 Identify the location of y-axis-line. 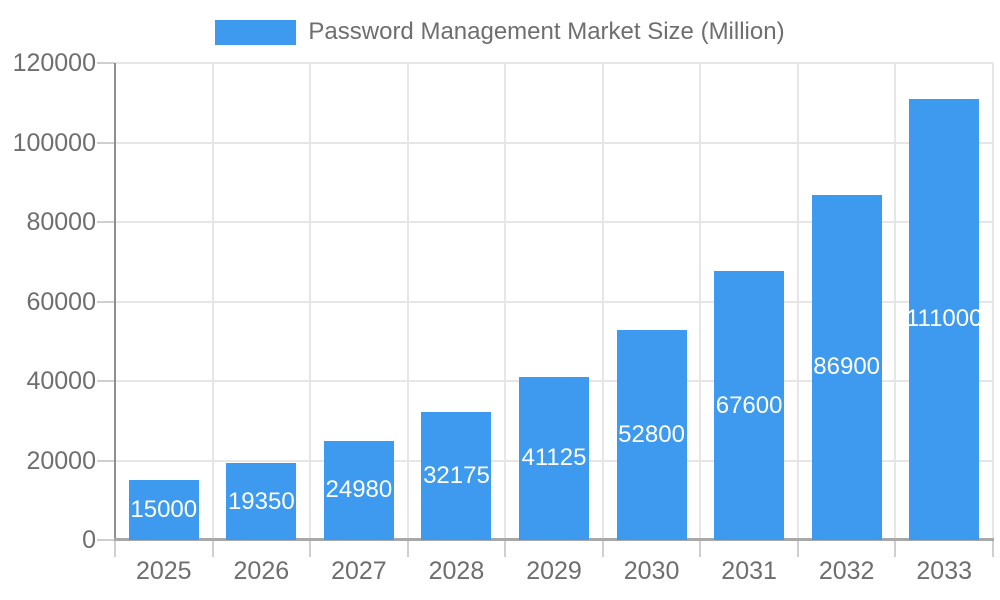
(115, 302).